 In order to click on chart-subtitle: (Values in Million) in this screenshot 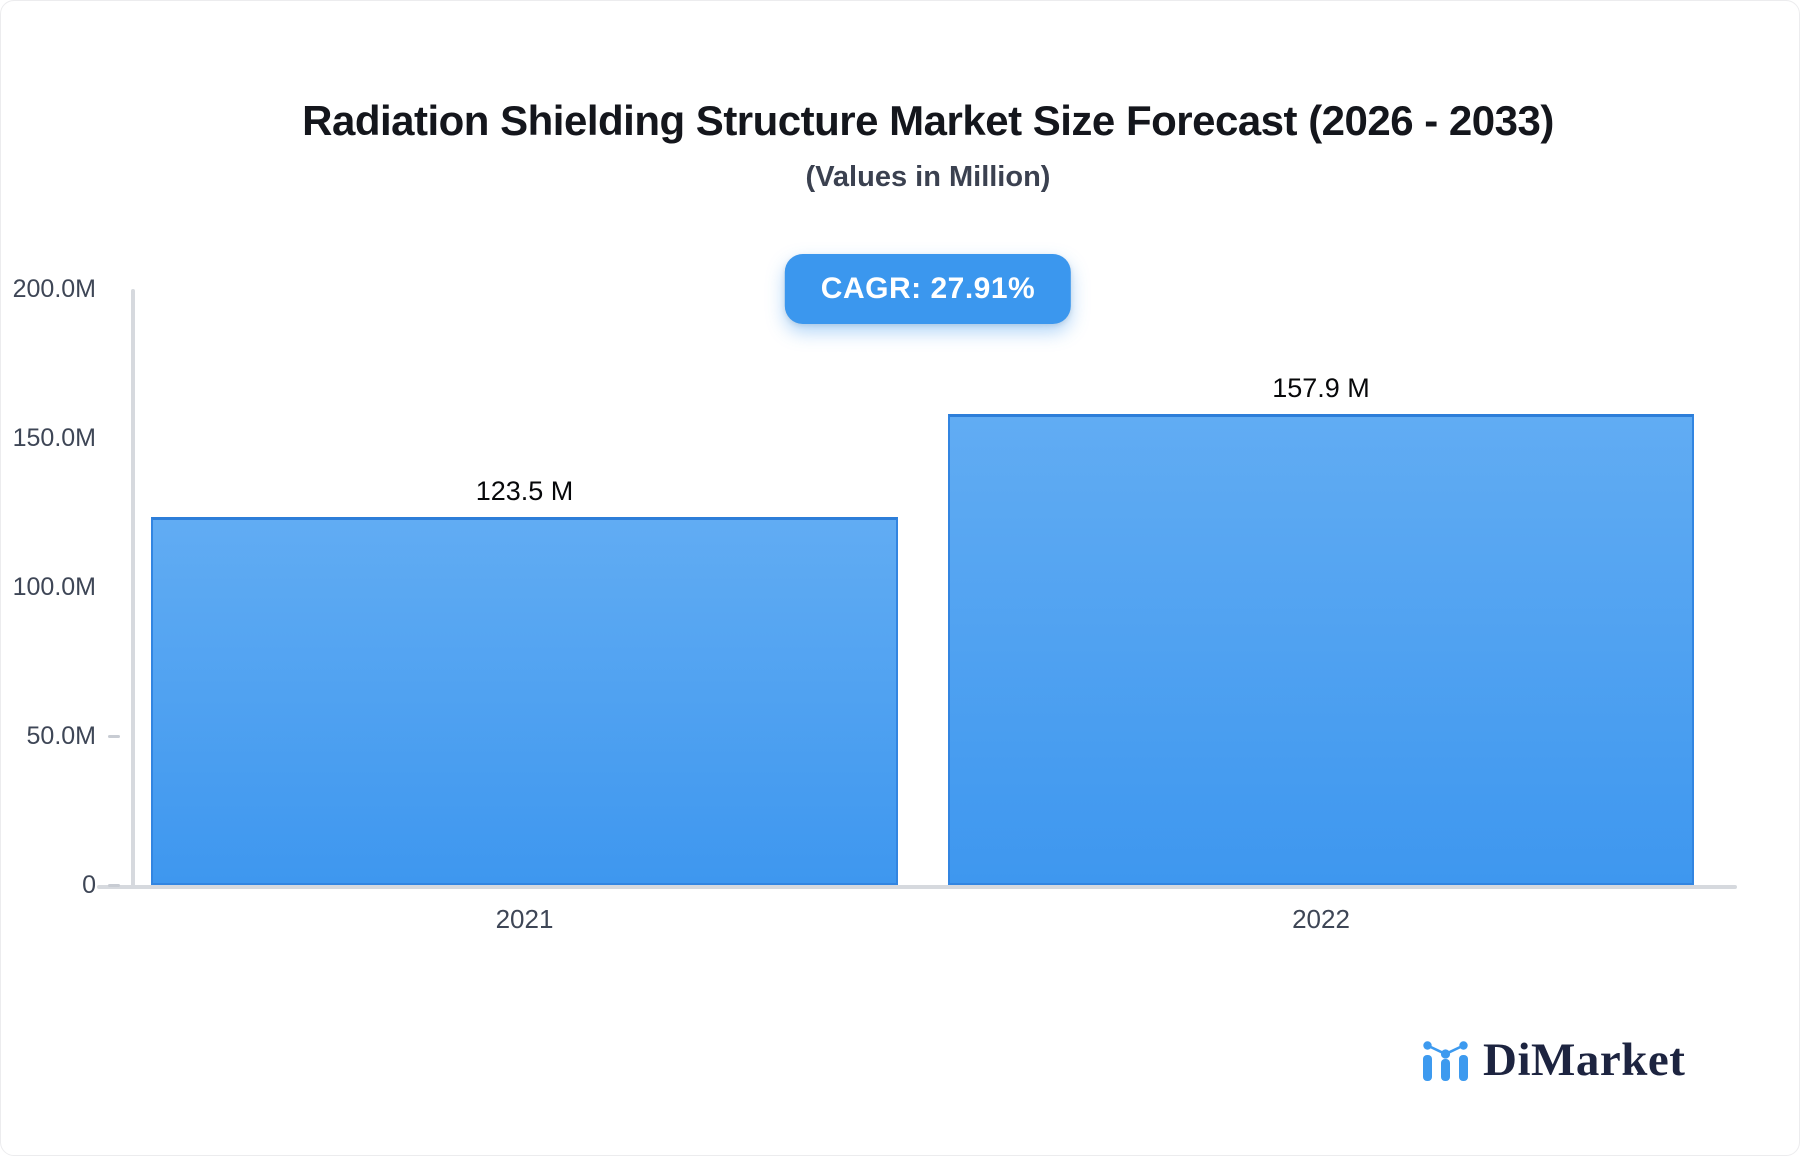, I will do `click(928, 177)`.